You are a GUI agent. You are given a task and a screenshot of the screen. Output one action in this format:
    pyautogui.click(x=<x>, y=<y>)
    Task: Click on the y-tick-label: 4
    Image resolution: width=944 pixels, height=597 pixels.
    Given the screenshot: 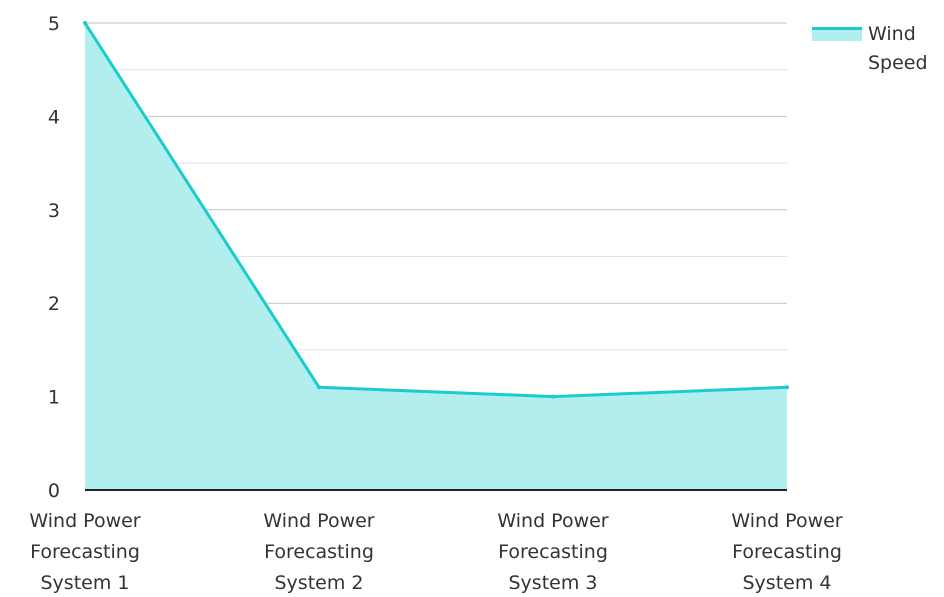 What is the action you would take?
    pyautogui.click(x=54, y=117)
    